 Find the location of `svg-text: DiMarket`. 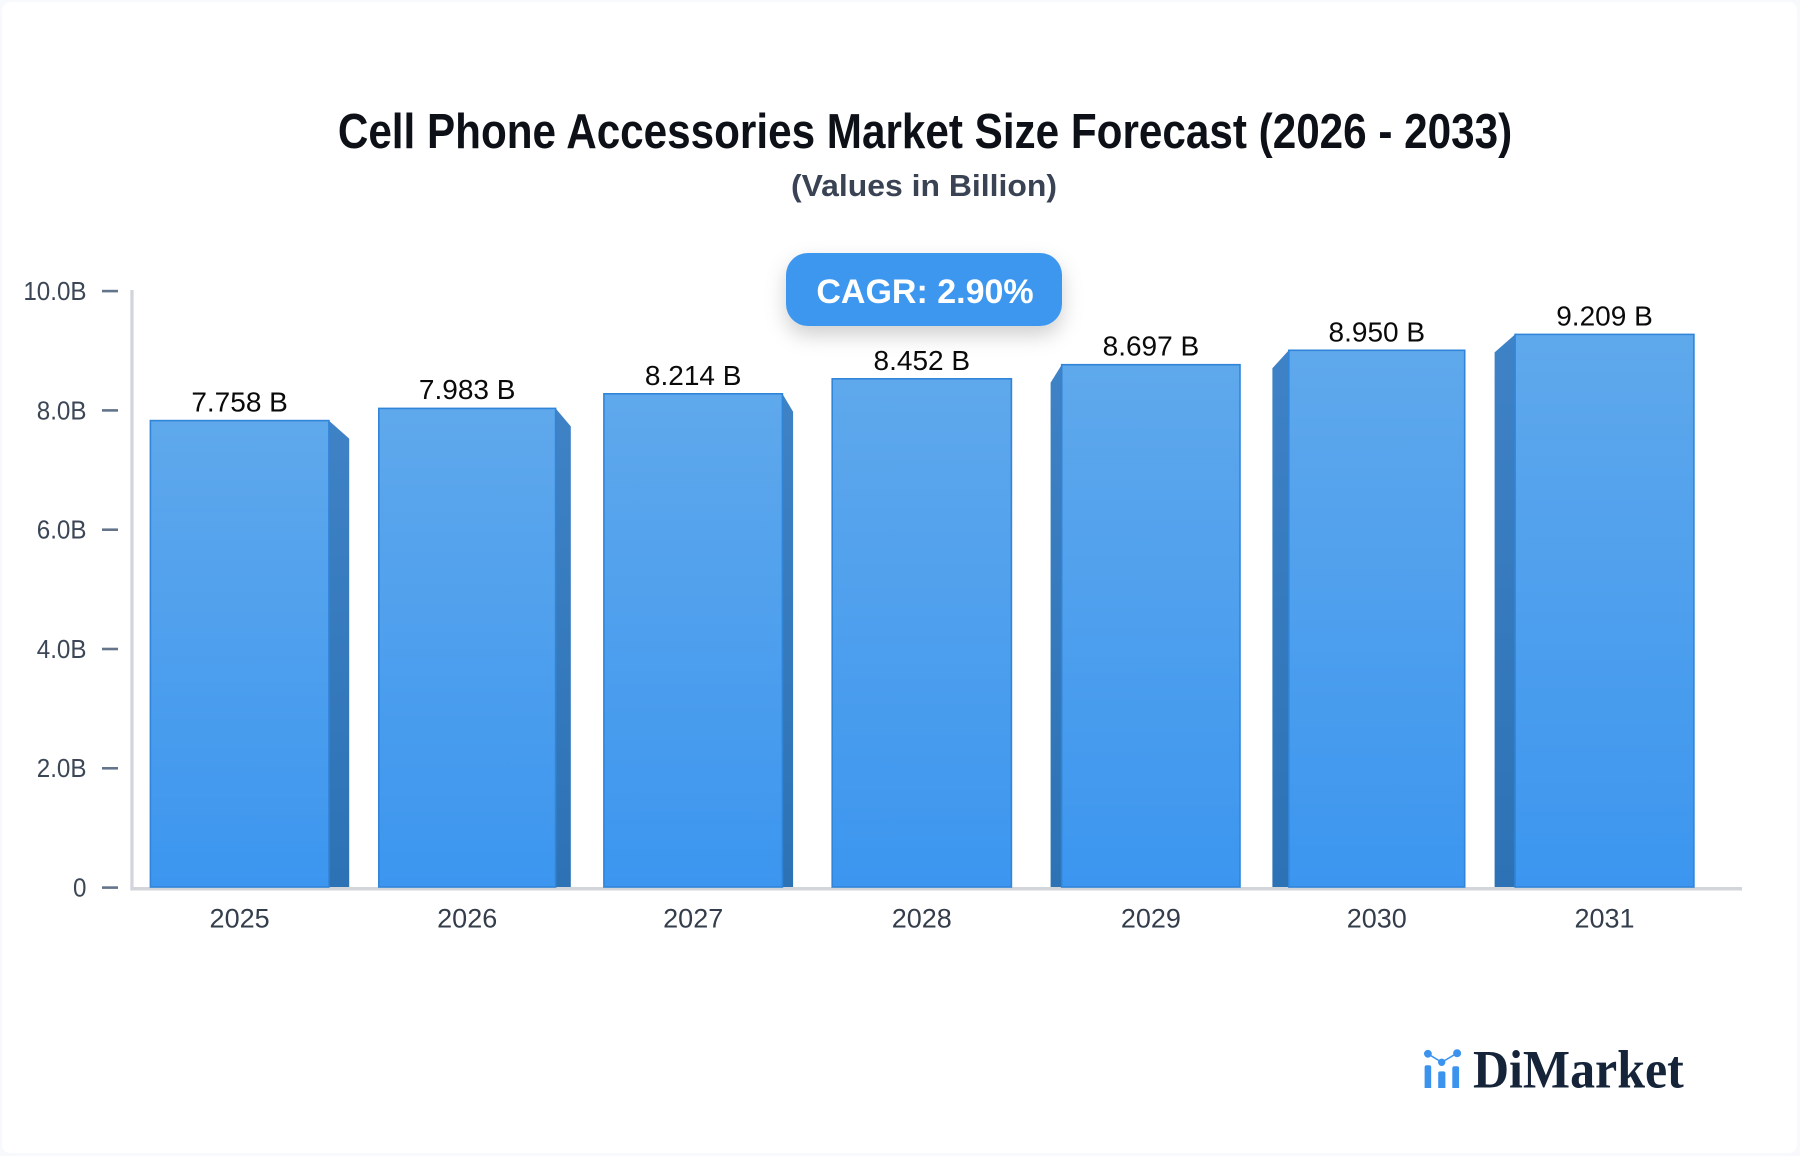

svg-text: DiMarket is located at coordinates (1578, 1070).